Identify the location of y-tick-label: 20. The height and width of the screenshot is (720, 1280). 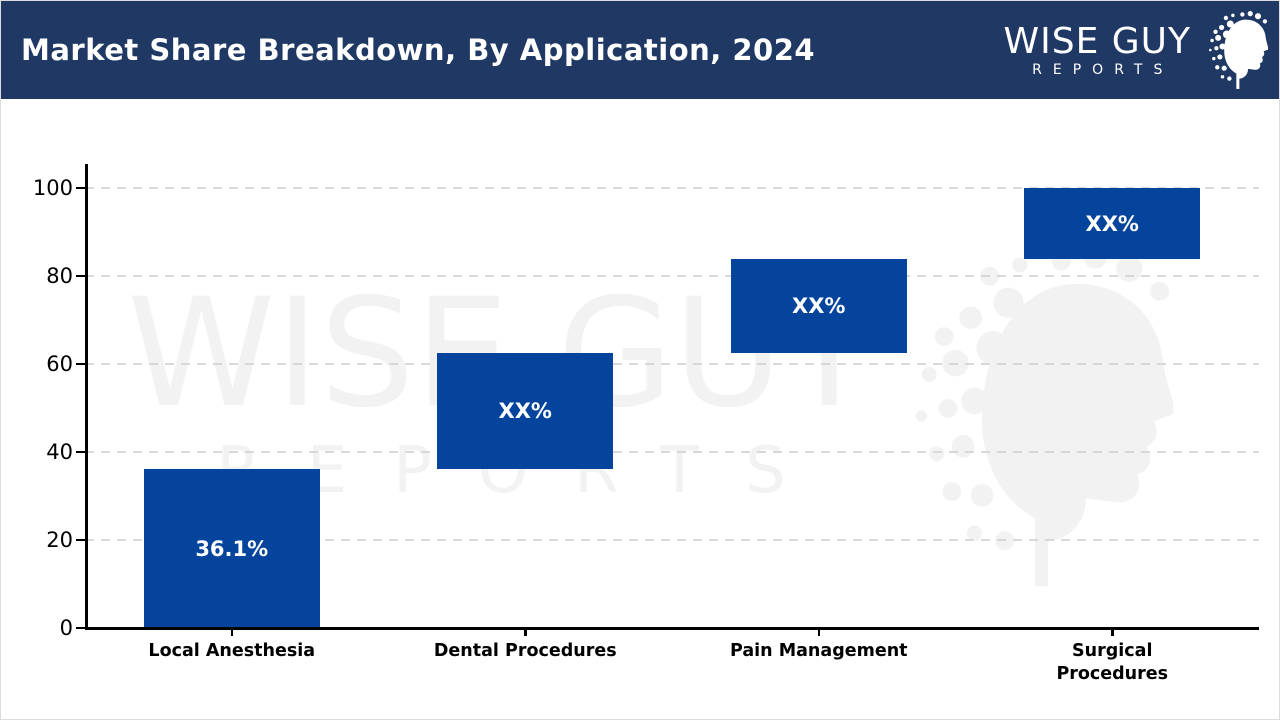
(59, 540).